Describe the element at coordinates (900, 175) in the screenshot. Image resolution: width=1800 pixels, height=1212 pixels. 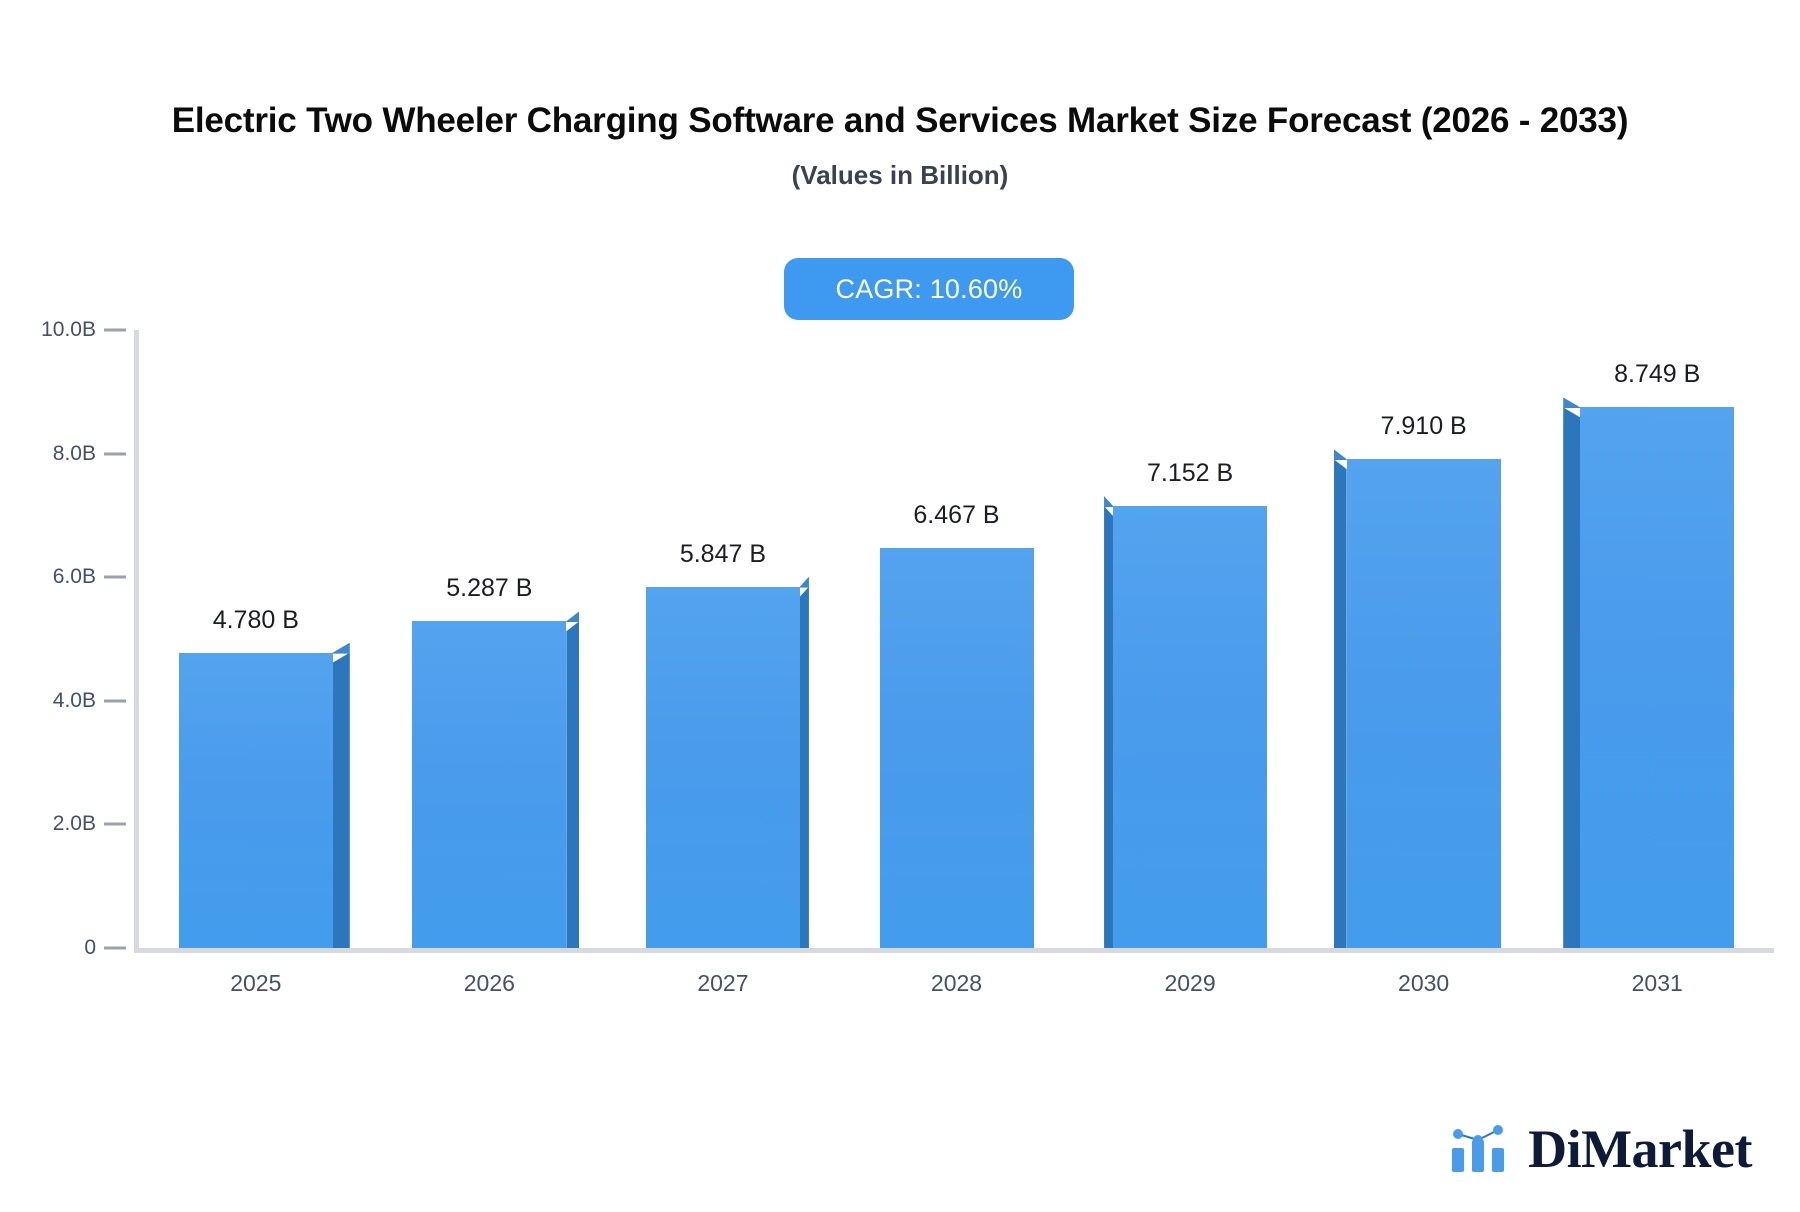
I see `chart-subtitle: (Values in Billion)` at that location.